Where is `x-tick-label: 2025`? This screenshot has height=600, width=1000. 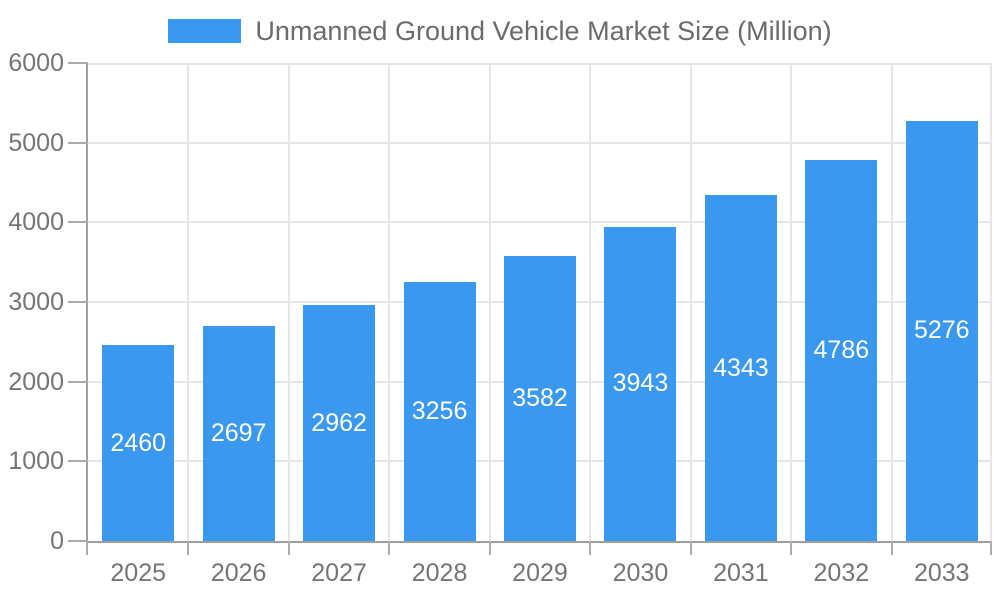 x-tick-label: 2025 is located at coordinates (138, 573).